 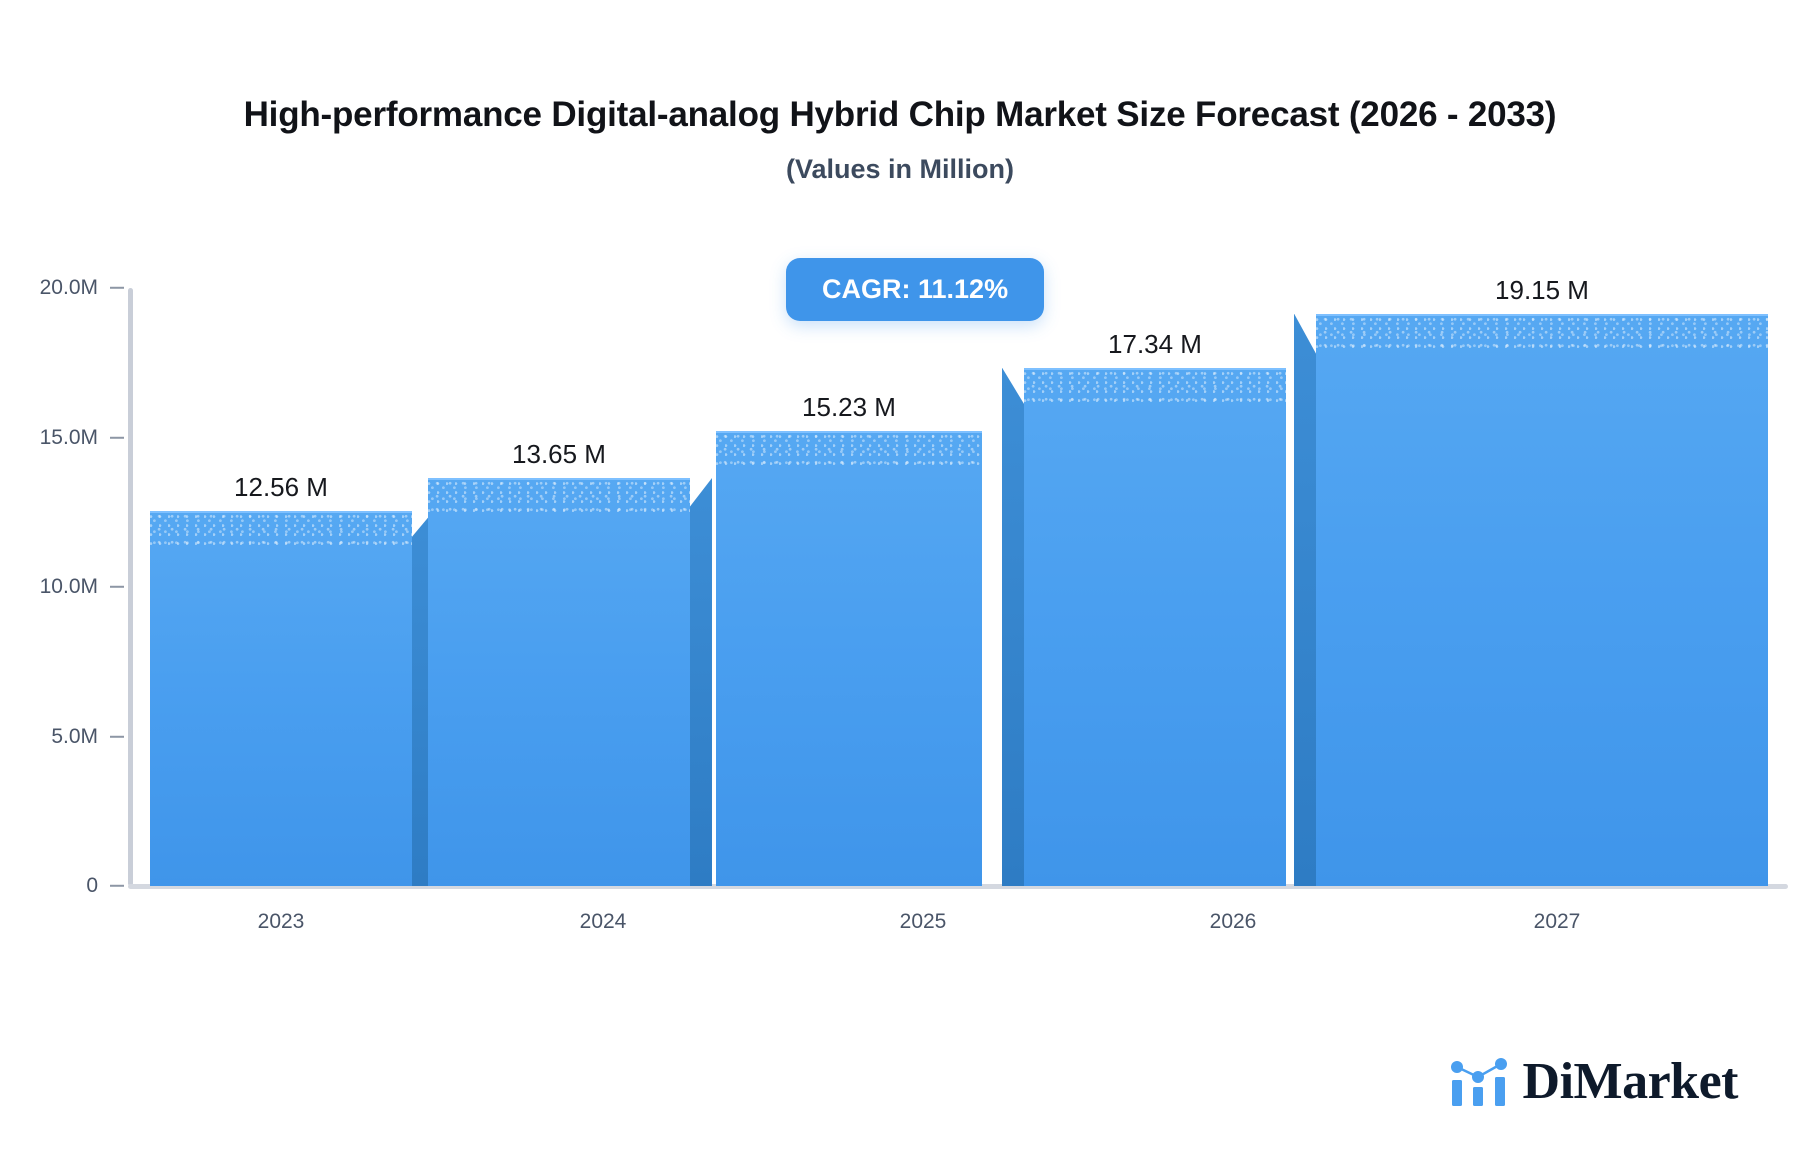 What do you see at coordinates (68, 437) in the screenshot?
I see `y-axis-tick-label: 15.0M` at bounding box center [68, 437].